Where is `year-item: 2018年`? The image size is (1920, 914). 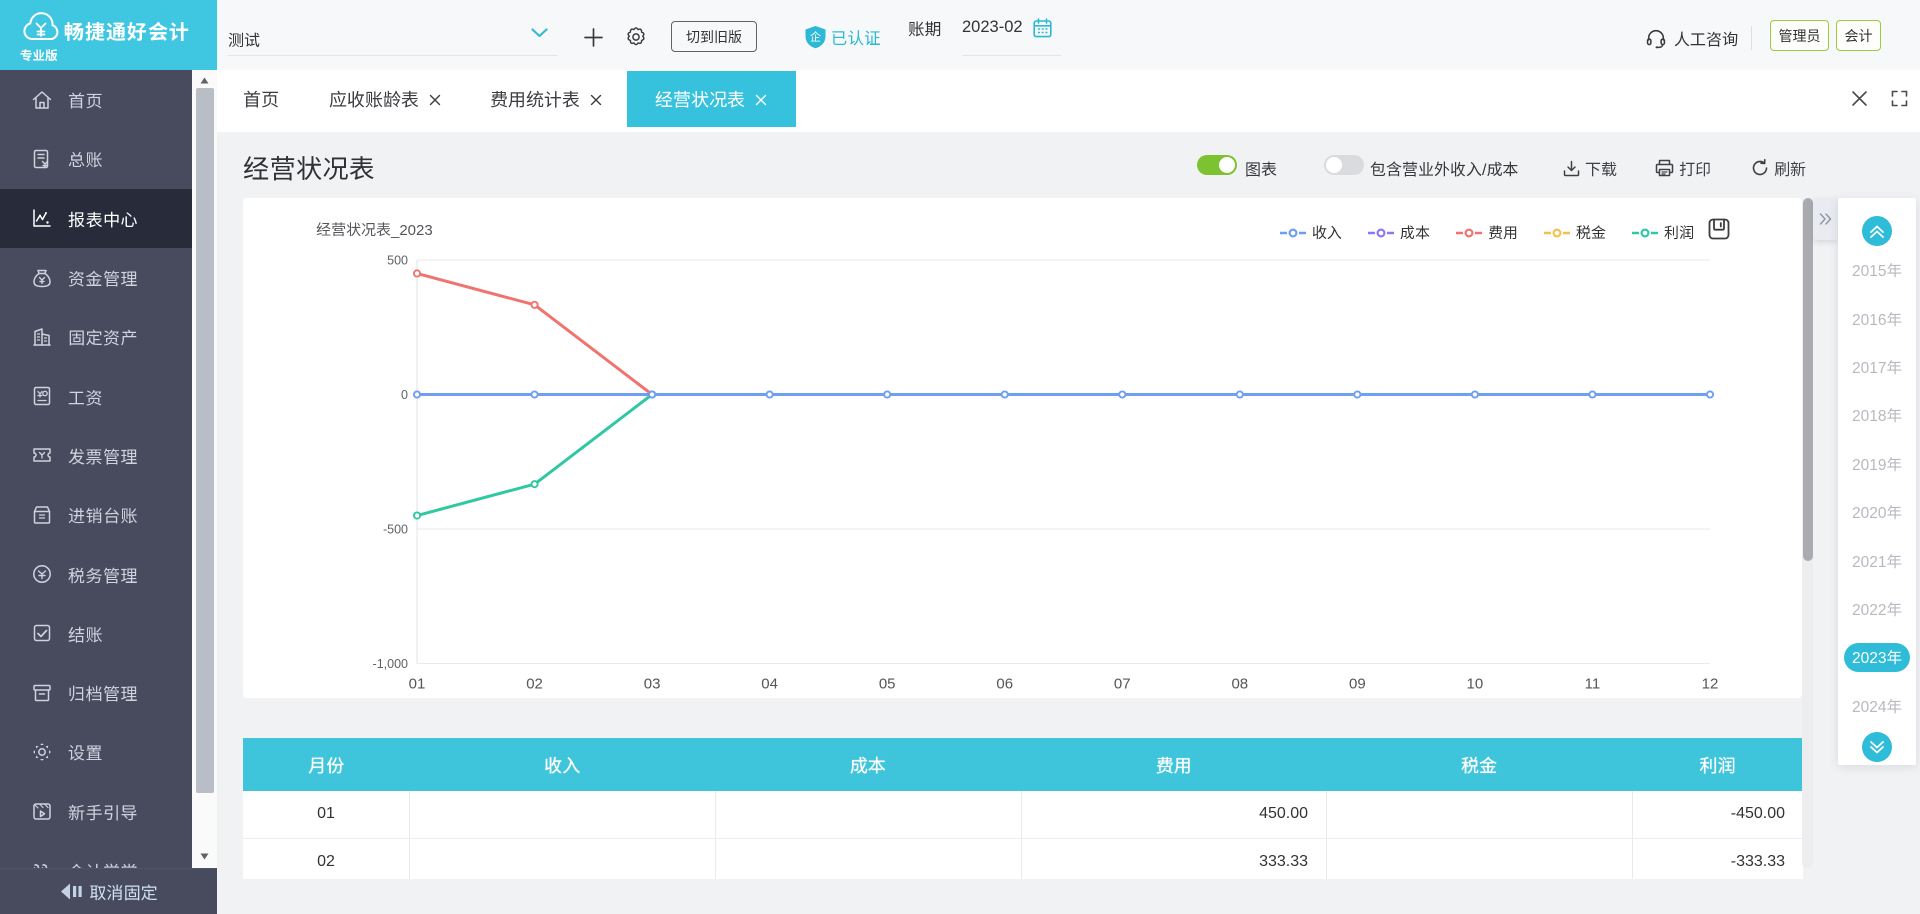
year-item: 2018年 is located at coordinates (1877, 415).